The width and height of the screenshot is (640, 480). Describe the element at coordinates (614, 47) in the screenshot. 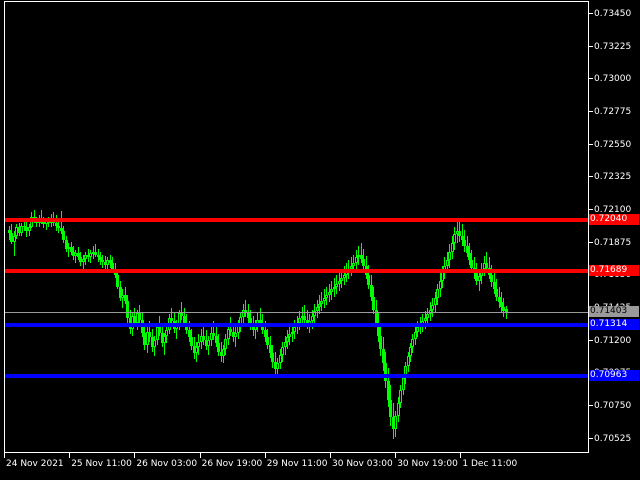

I see `price-axis-tick: 0.73225` at that location.